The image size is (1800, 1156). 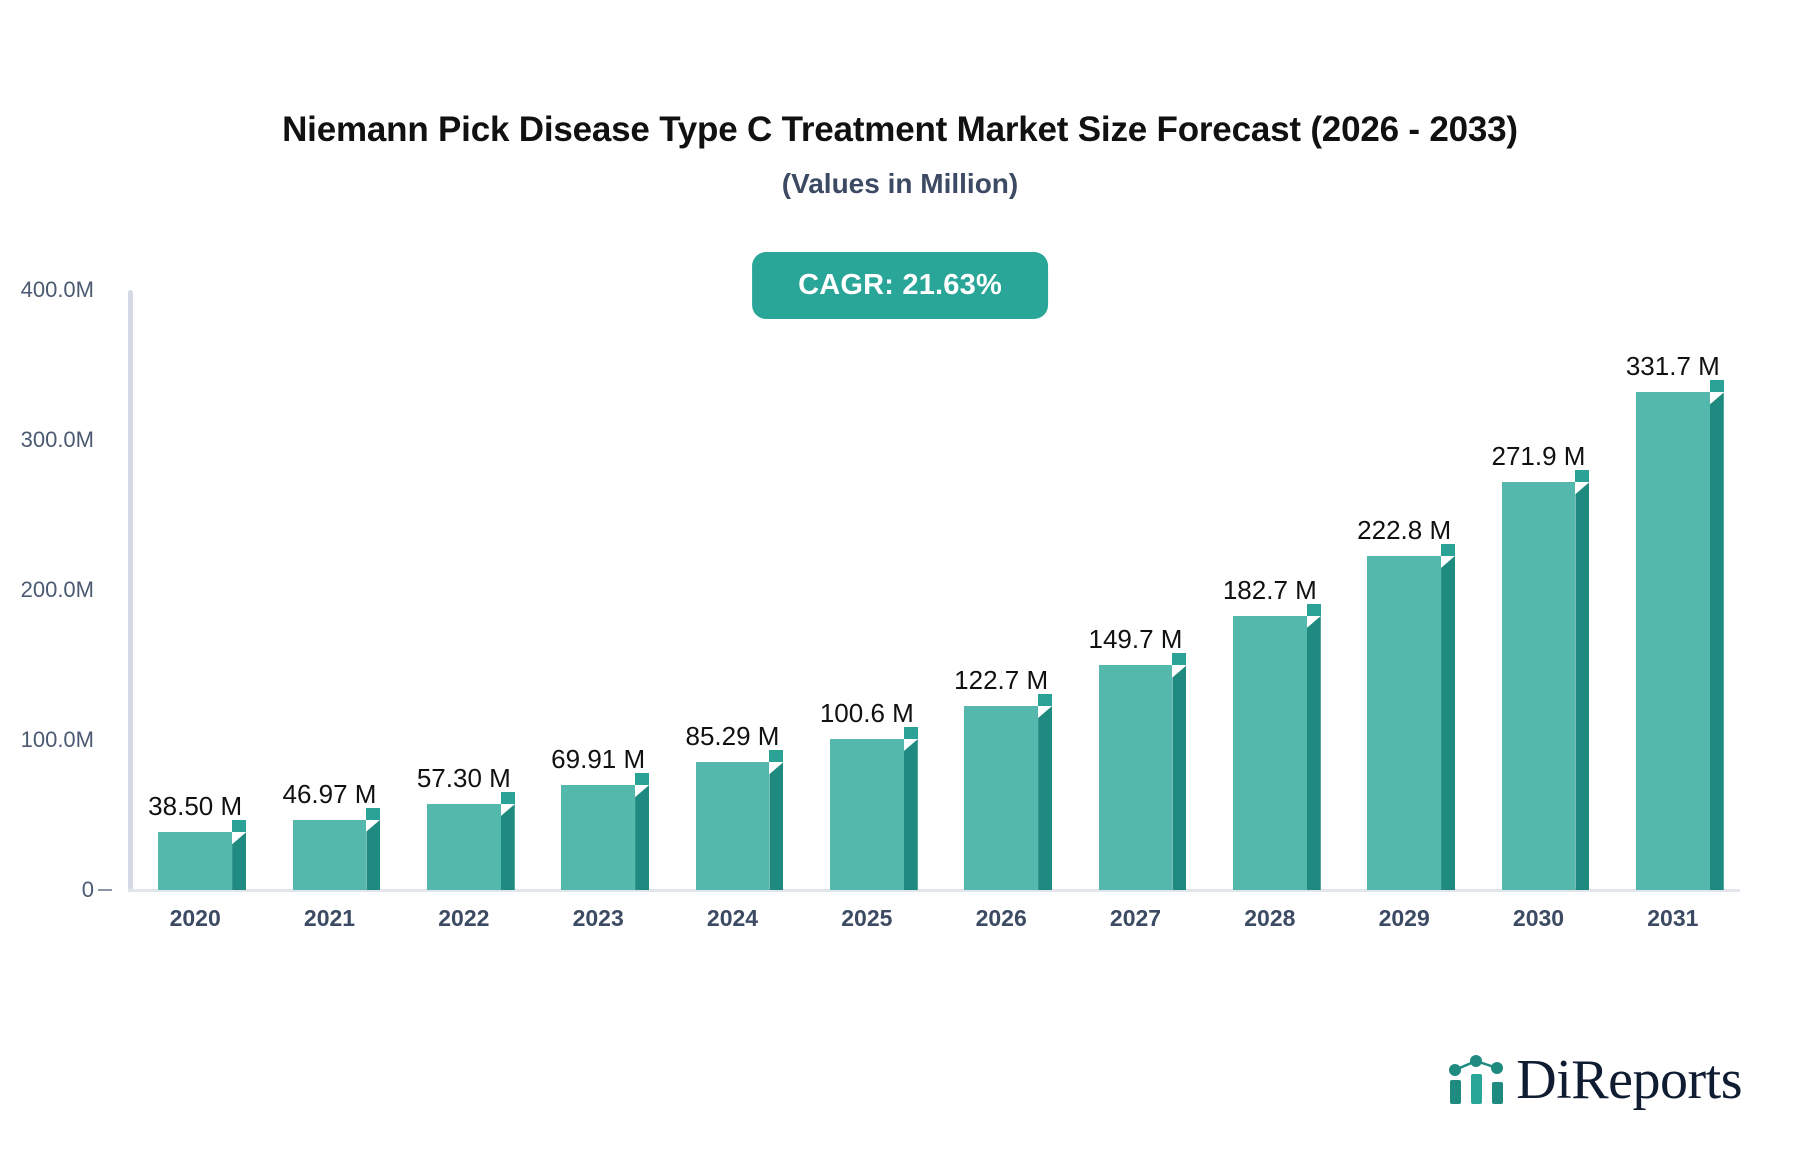 I want to click on y-axis-tick-label: 100.0M, so click(x=57, y=739).